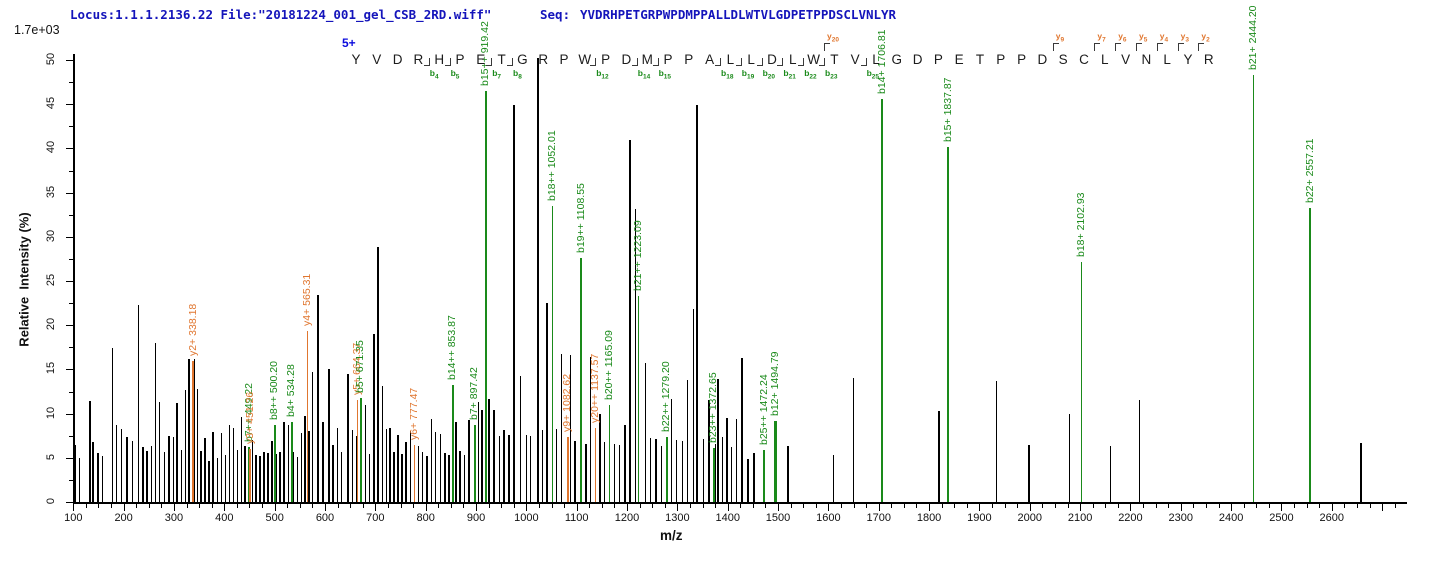 Image resolution: width=1436 pixels, height=562 pixels. I want to click on x-axis-tick-label: 1500, so click(778, 518).